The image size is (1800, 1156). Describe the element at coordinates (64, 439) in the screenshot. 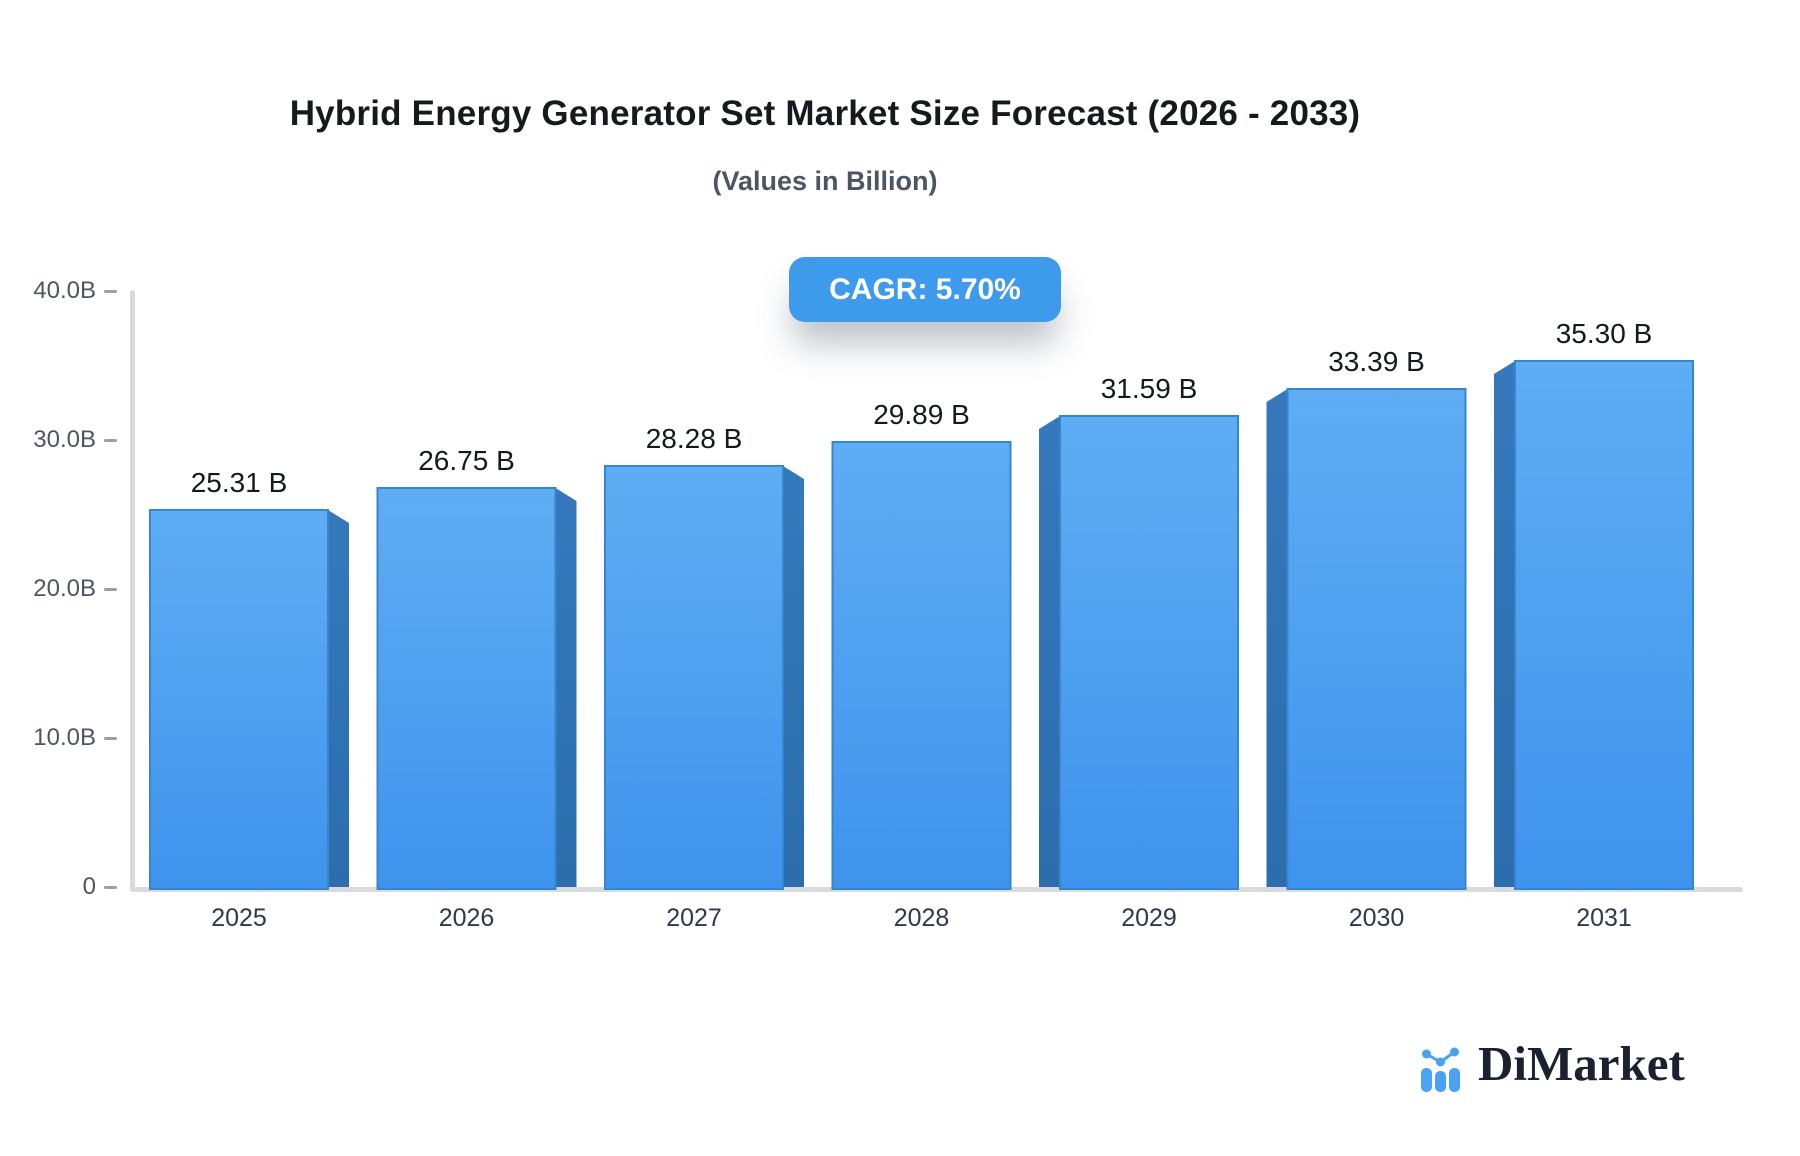

I see `y-tick-label-30.0B: 30.0B` at that location.